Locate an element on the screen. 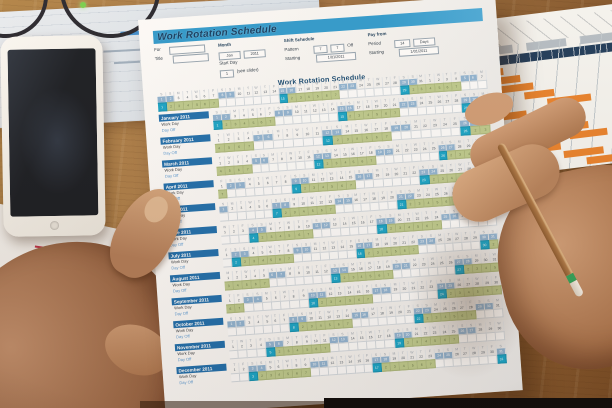  form-month-fields: Month Jan 2011 Start Day 1 (see slider) is located at coordinates (247, 59).